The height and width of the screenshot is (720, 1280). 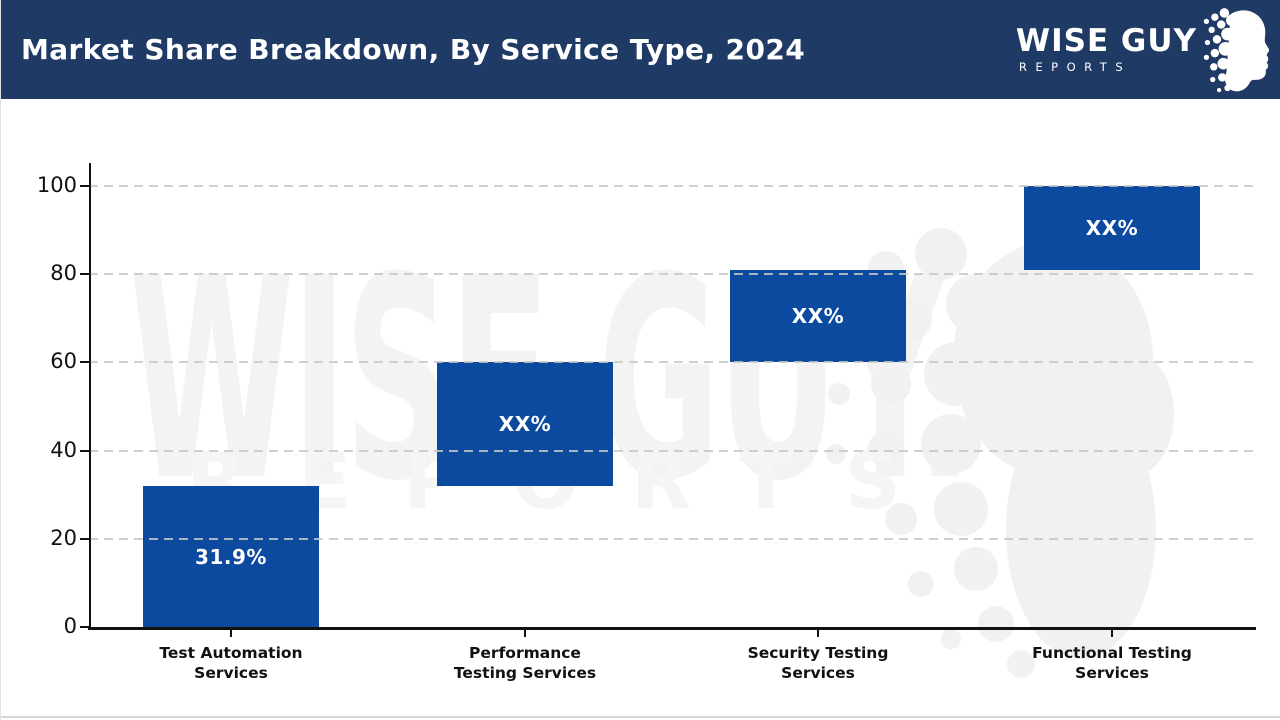 What do you see at coordinates (1106, 41) in the screenshot?
I see `logo-wordmark: WISE GUY` at bounding box center [1106, 41].